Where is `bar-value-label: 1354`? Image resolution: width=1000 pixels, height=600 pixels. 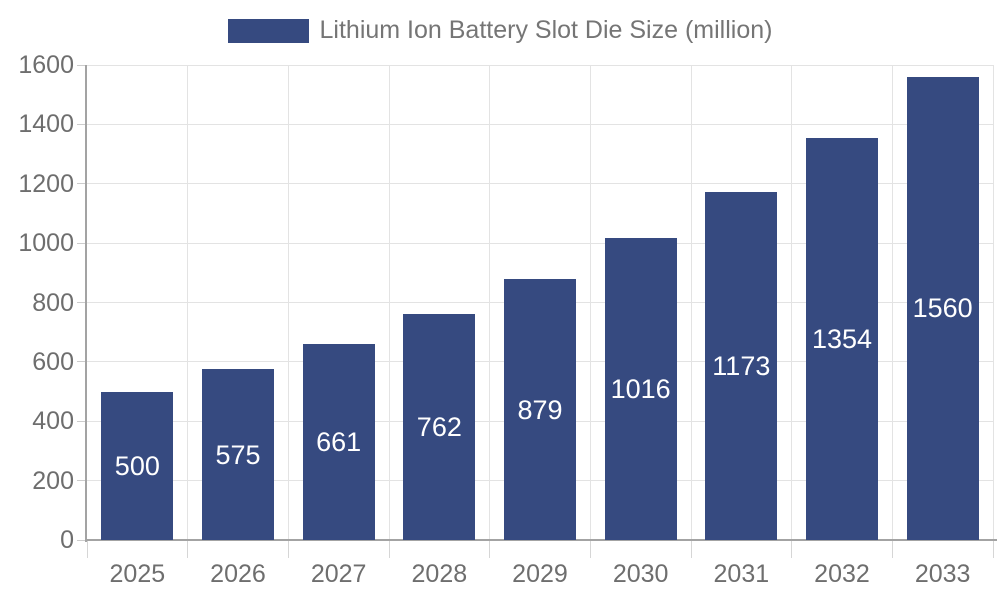 bar-value-label: 1354 is located at coordinates (842, 339).